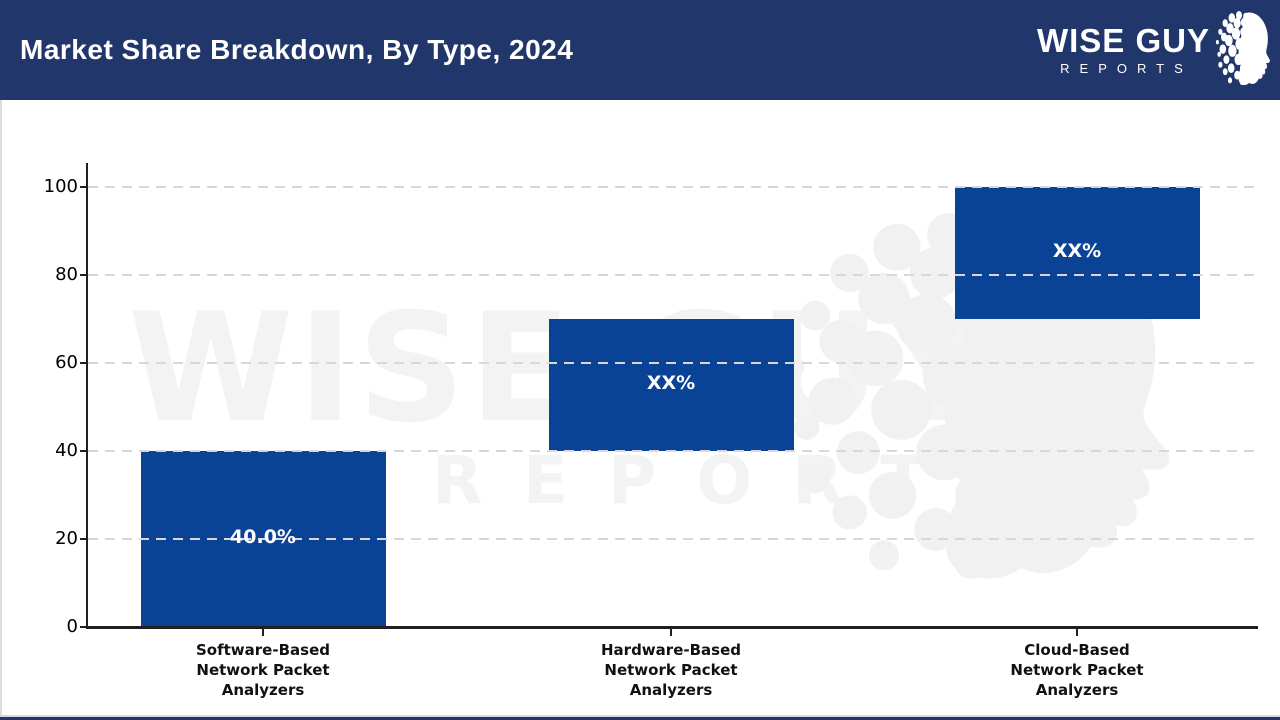  I want to click on watermark-subtext: REPORTS, so click(742, 480).